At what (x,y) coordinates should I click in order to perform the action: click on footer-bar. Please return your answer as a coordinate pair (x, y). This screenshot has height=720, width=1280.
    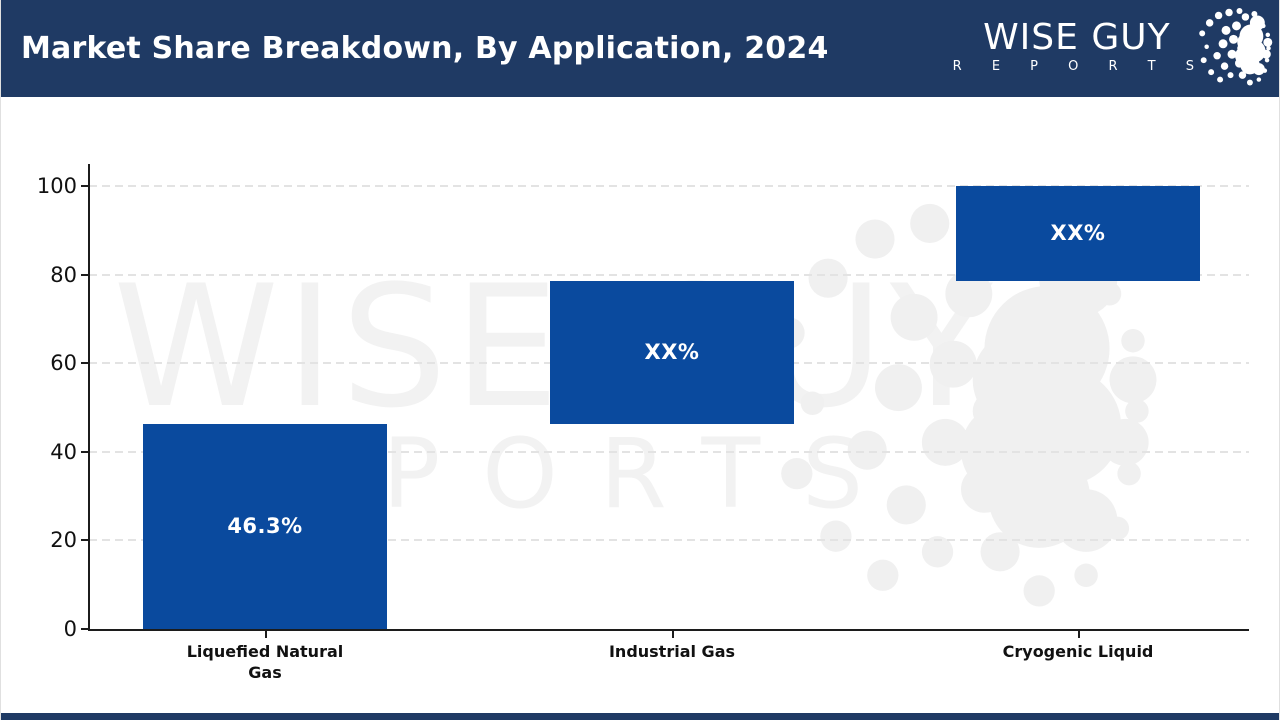
    Looking at the image, I should click on (640, 716).